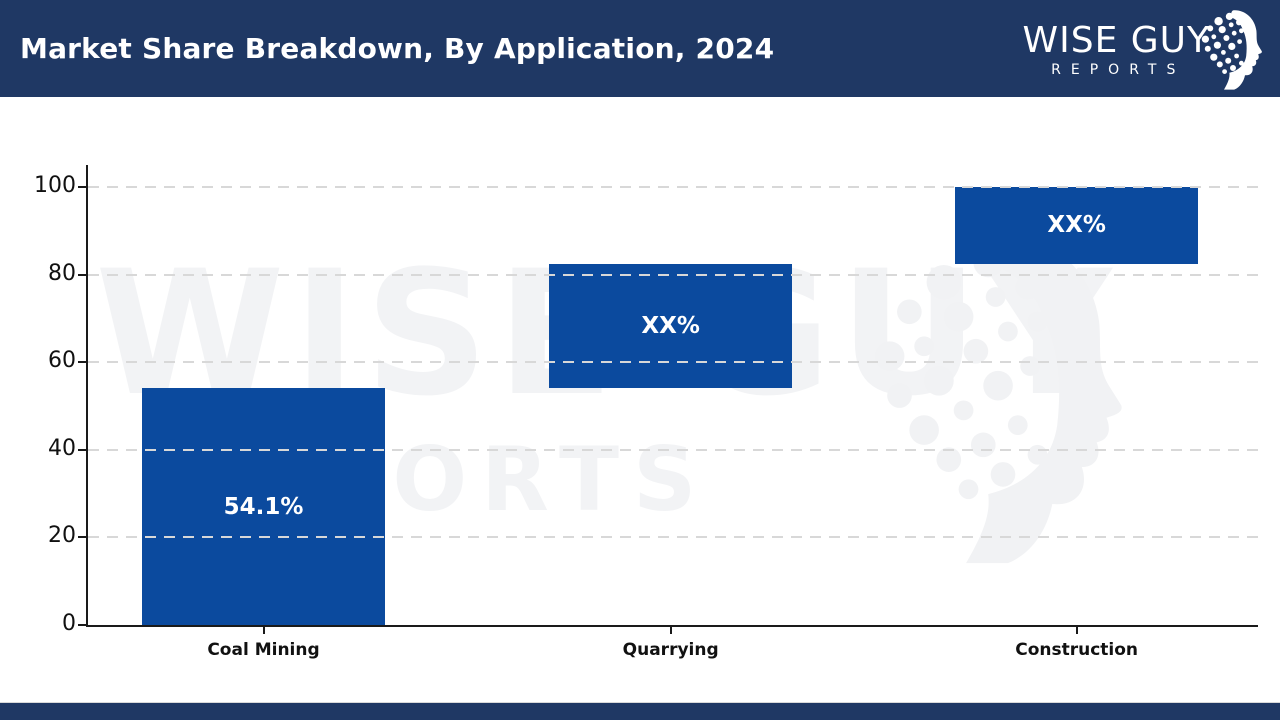 The width and height of the screenshot is (1280, 720). What do you see at coordinates (670, 630) in the screenshot?
I see `x-tick-mark-quarrying` at bounding box center [670, 630].